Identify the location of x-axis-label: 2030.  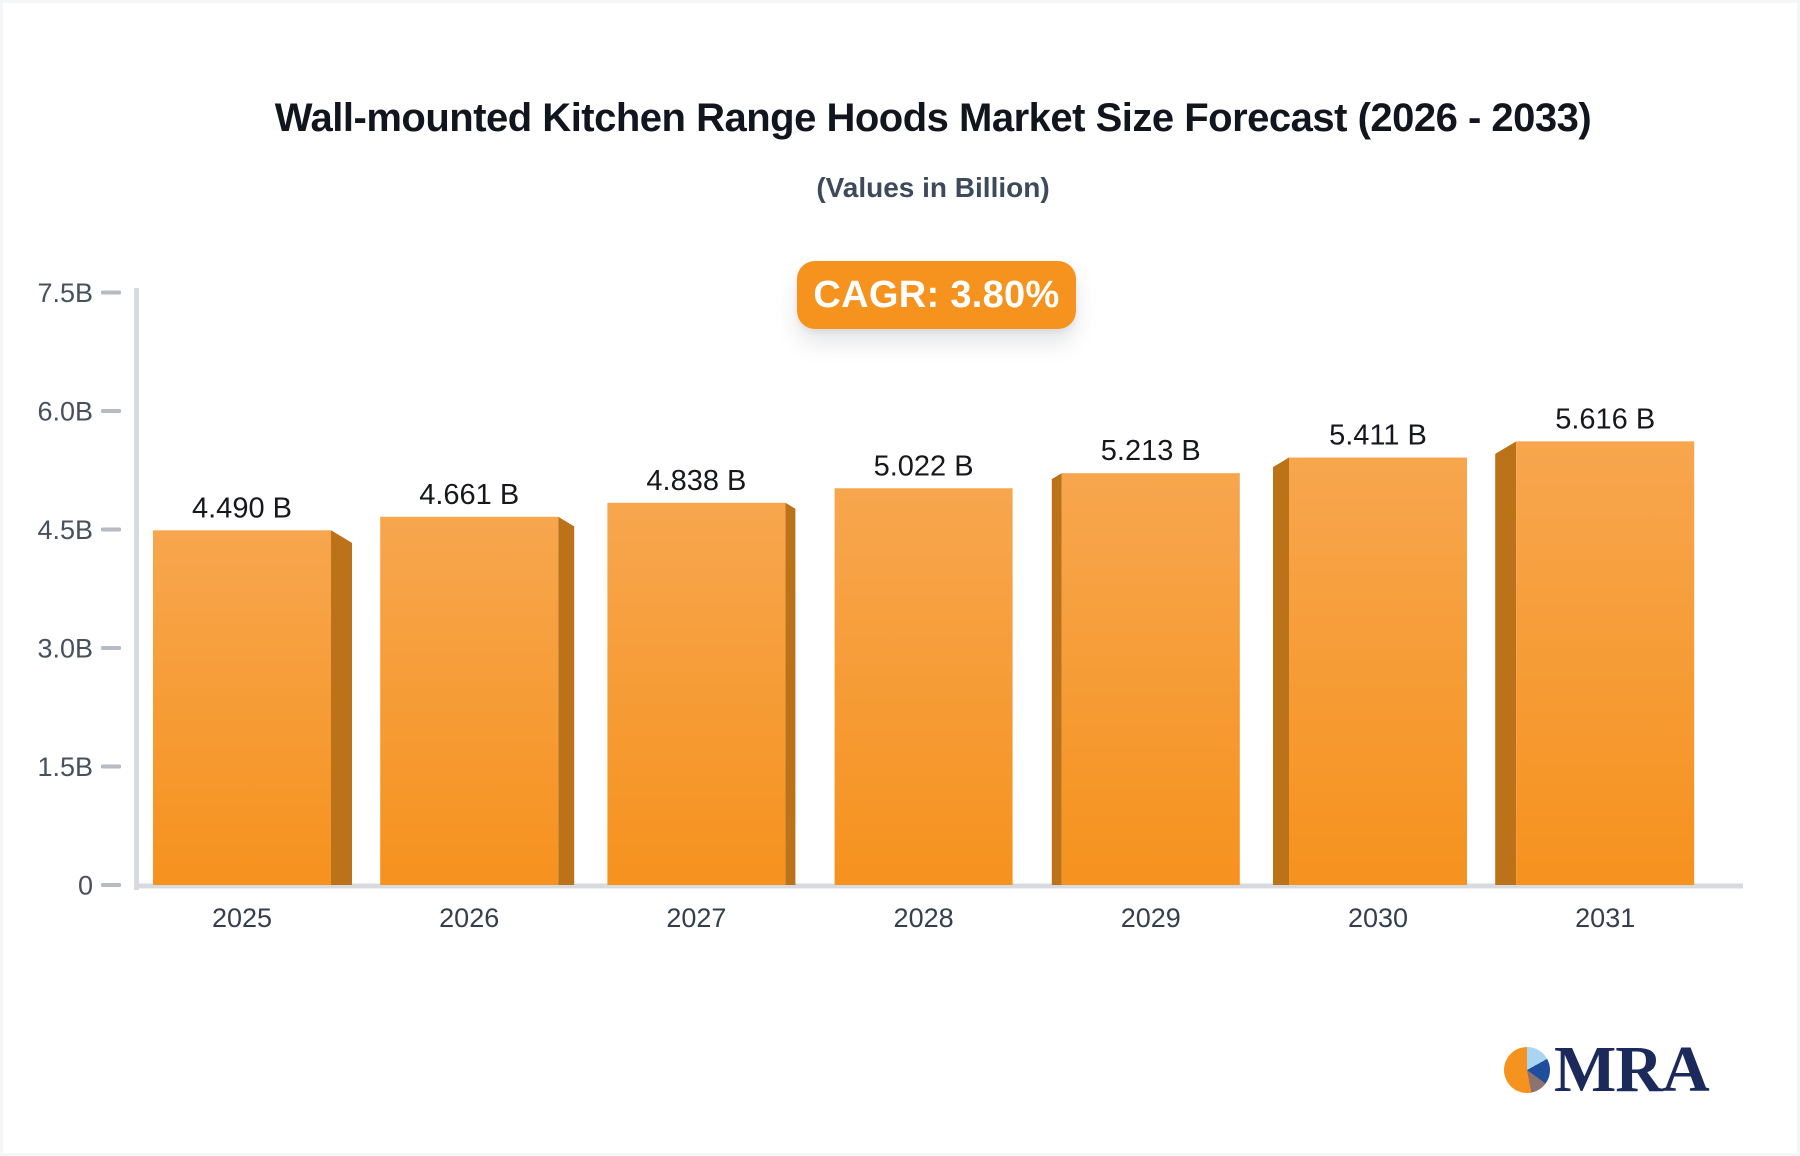
(1378, 918).